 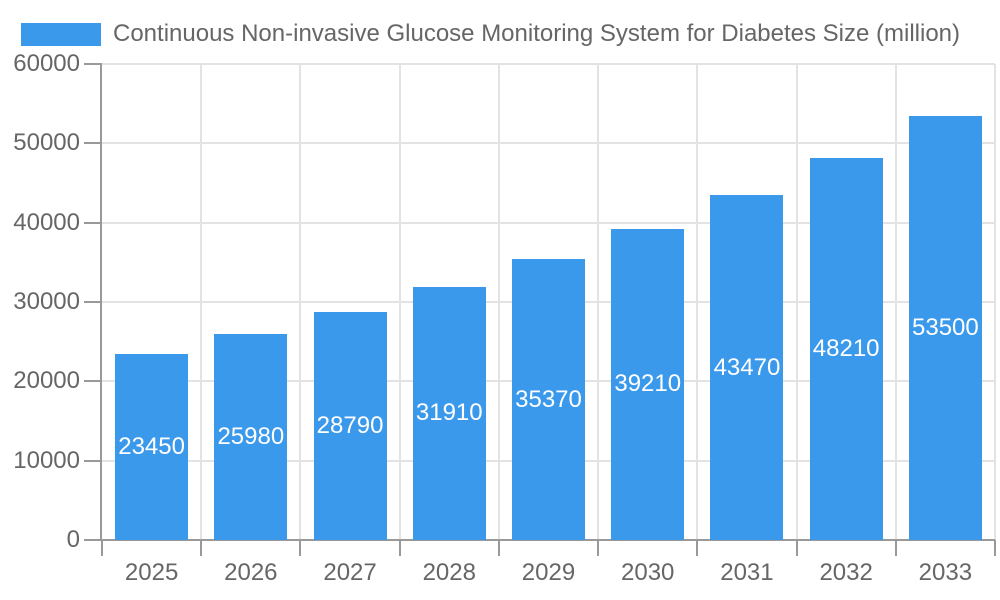 I want to click on bar: 48210, so click(x=846, y=348).